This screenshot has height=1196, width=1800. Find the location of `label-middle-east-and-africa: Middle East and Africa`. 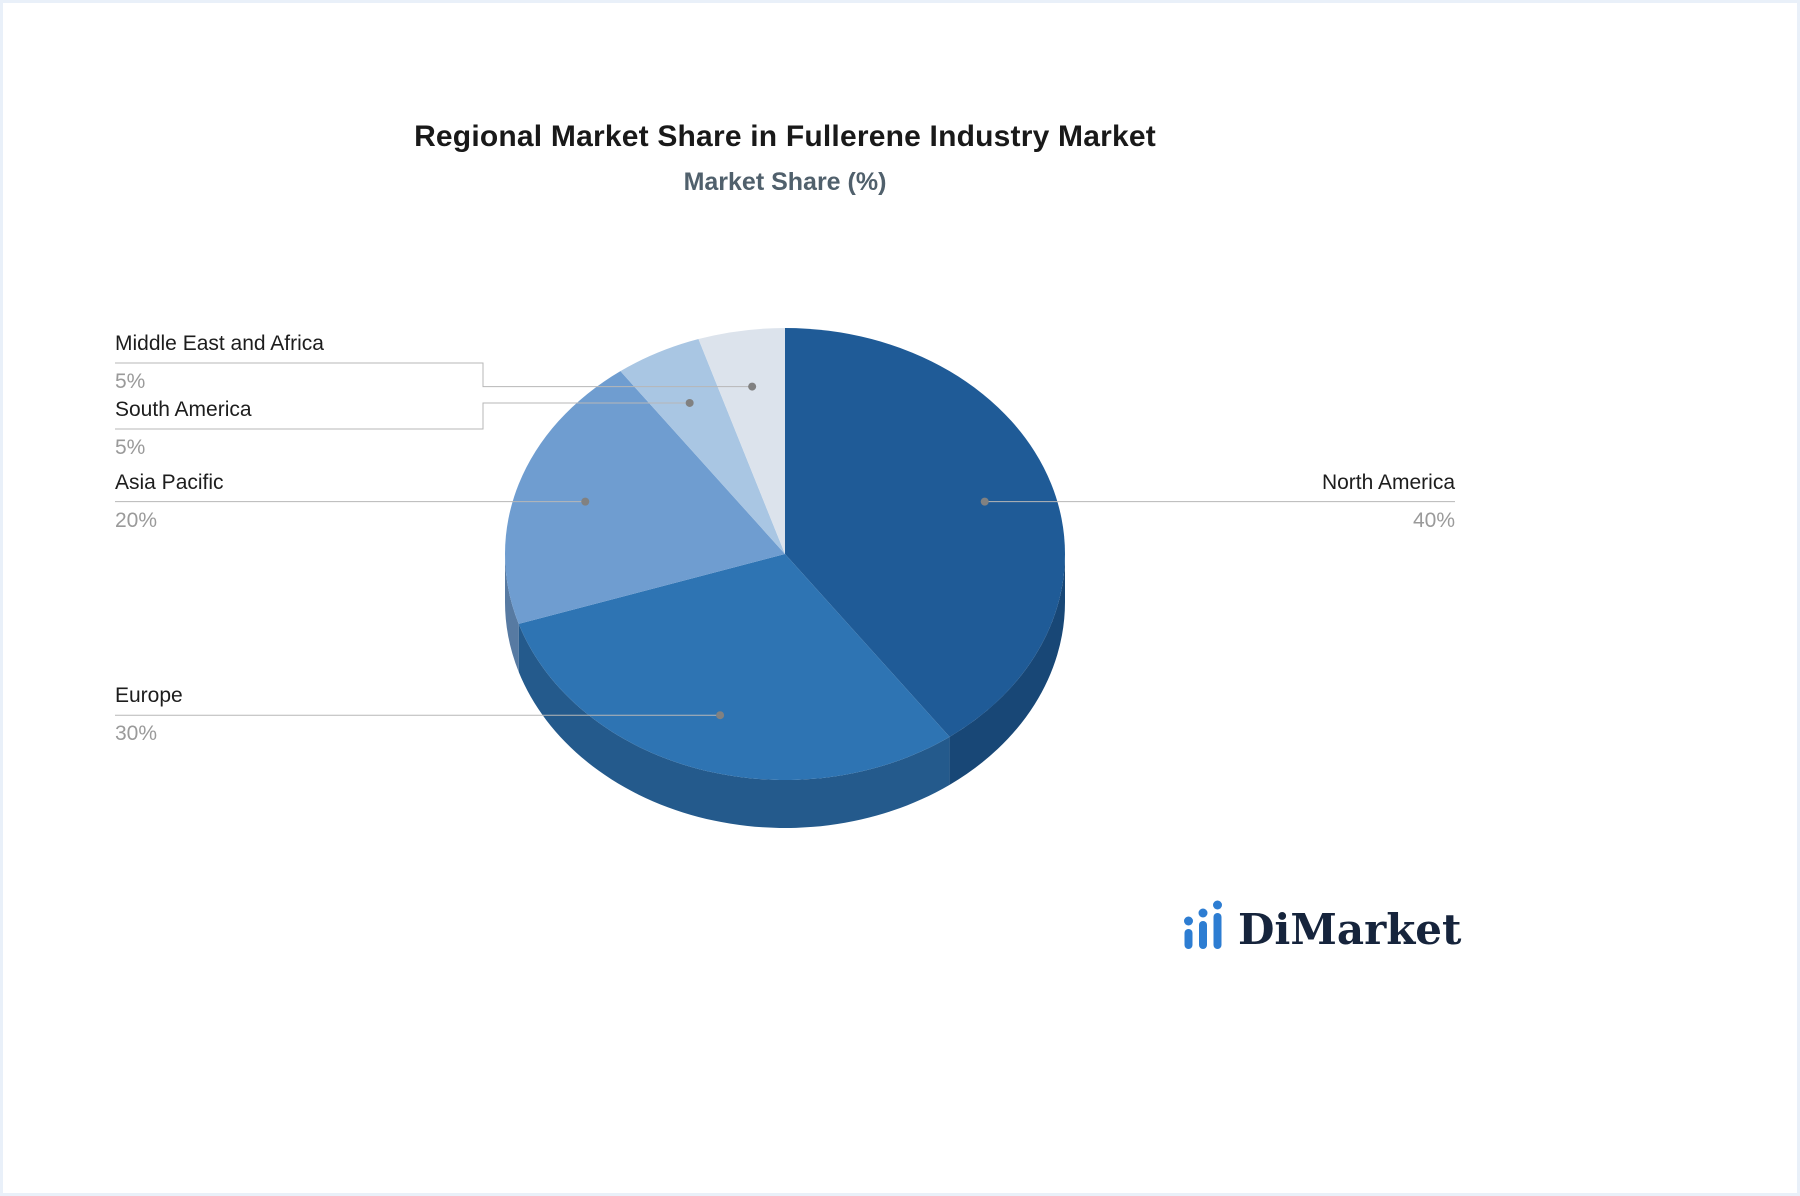

label-middle-east-and-africa: Middle East and Africa is located at coordinates (219, 343).